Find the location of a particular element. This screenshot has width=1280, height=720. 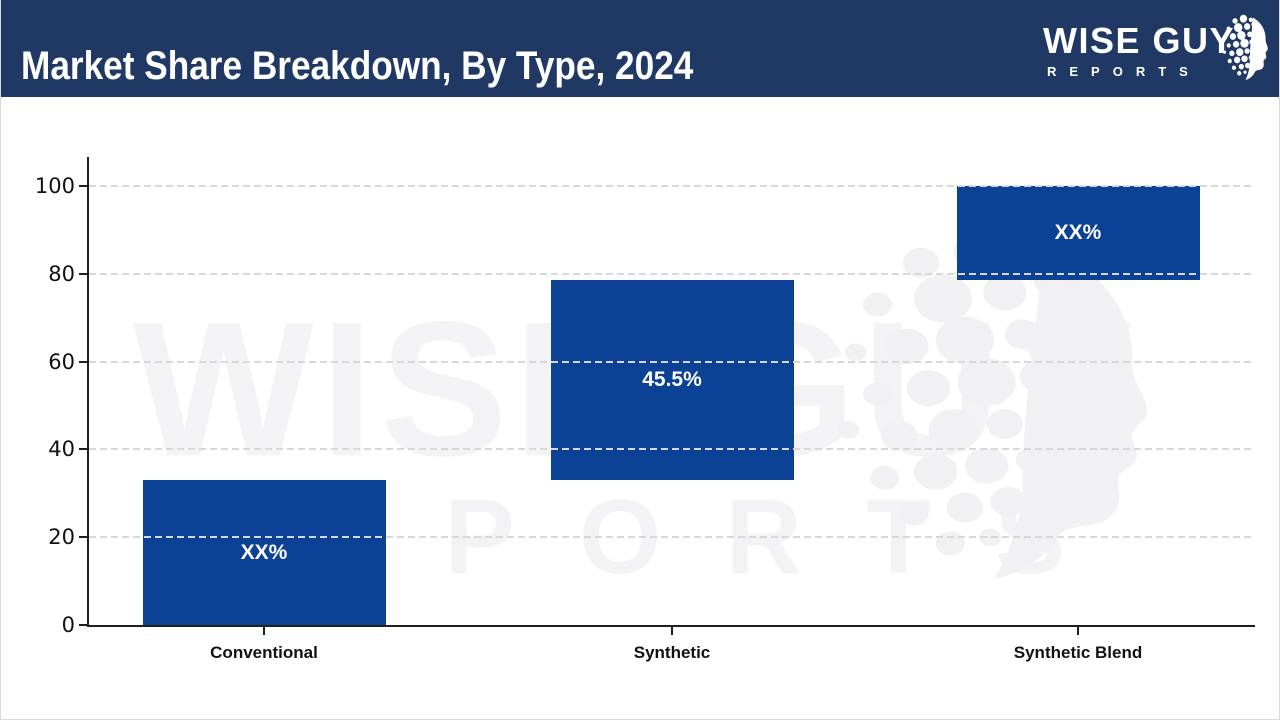

y-tick-label: 20 is located at coordinates (61, 537).